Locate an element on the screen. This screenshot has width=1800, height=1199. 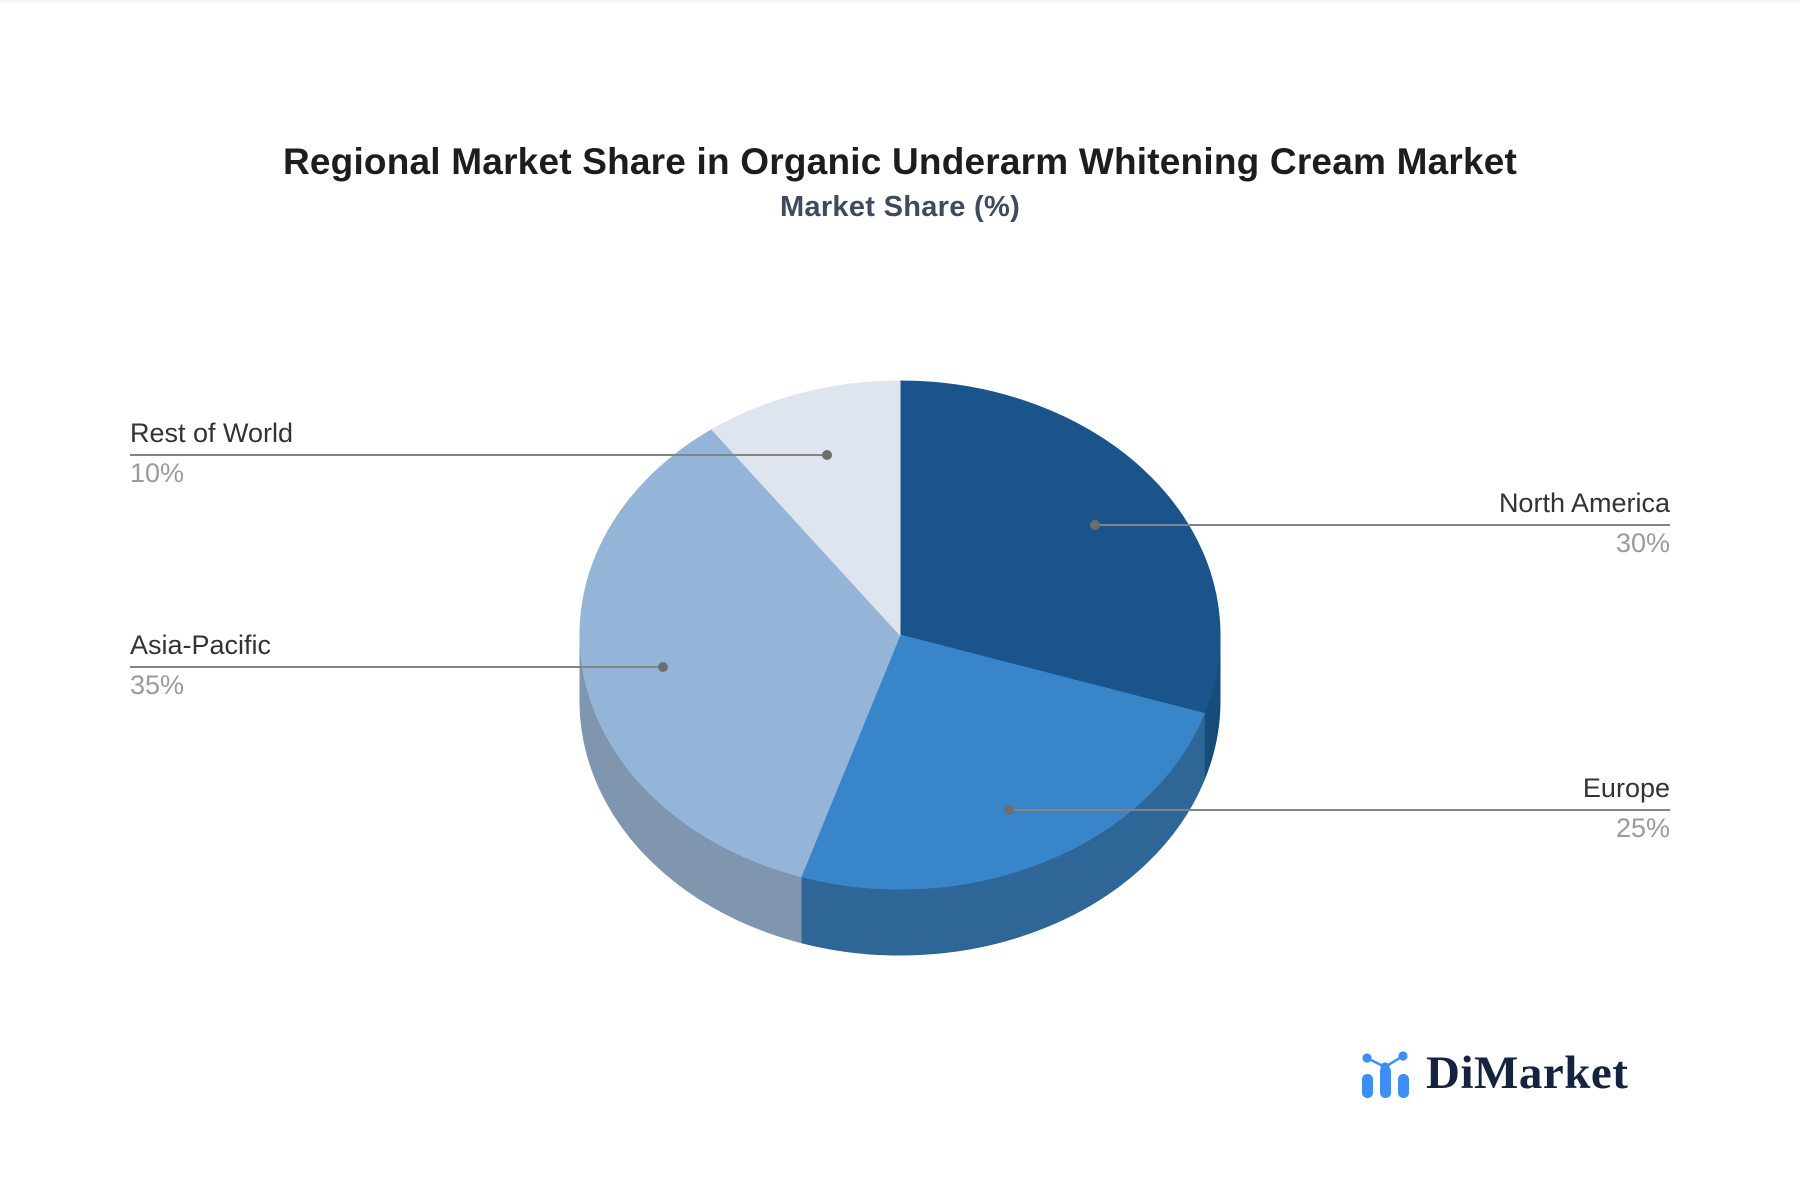
pie-slice-north-america is located at coordinates (1060, 547).